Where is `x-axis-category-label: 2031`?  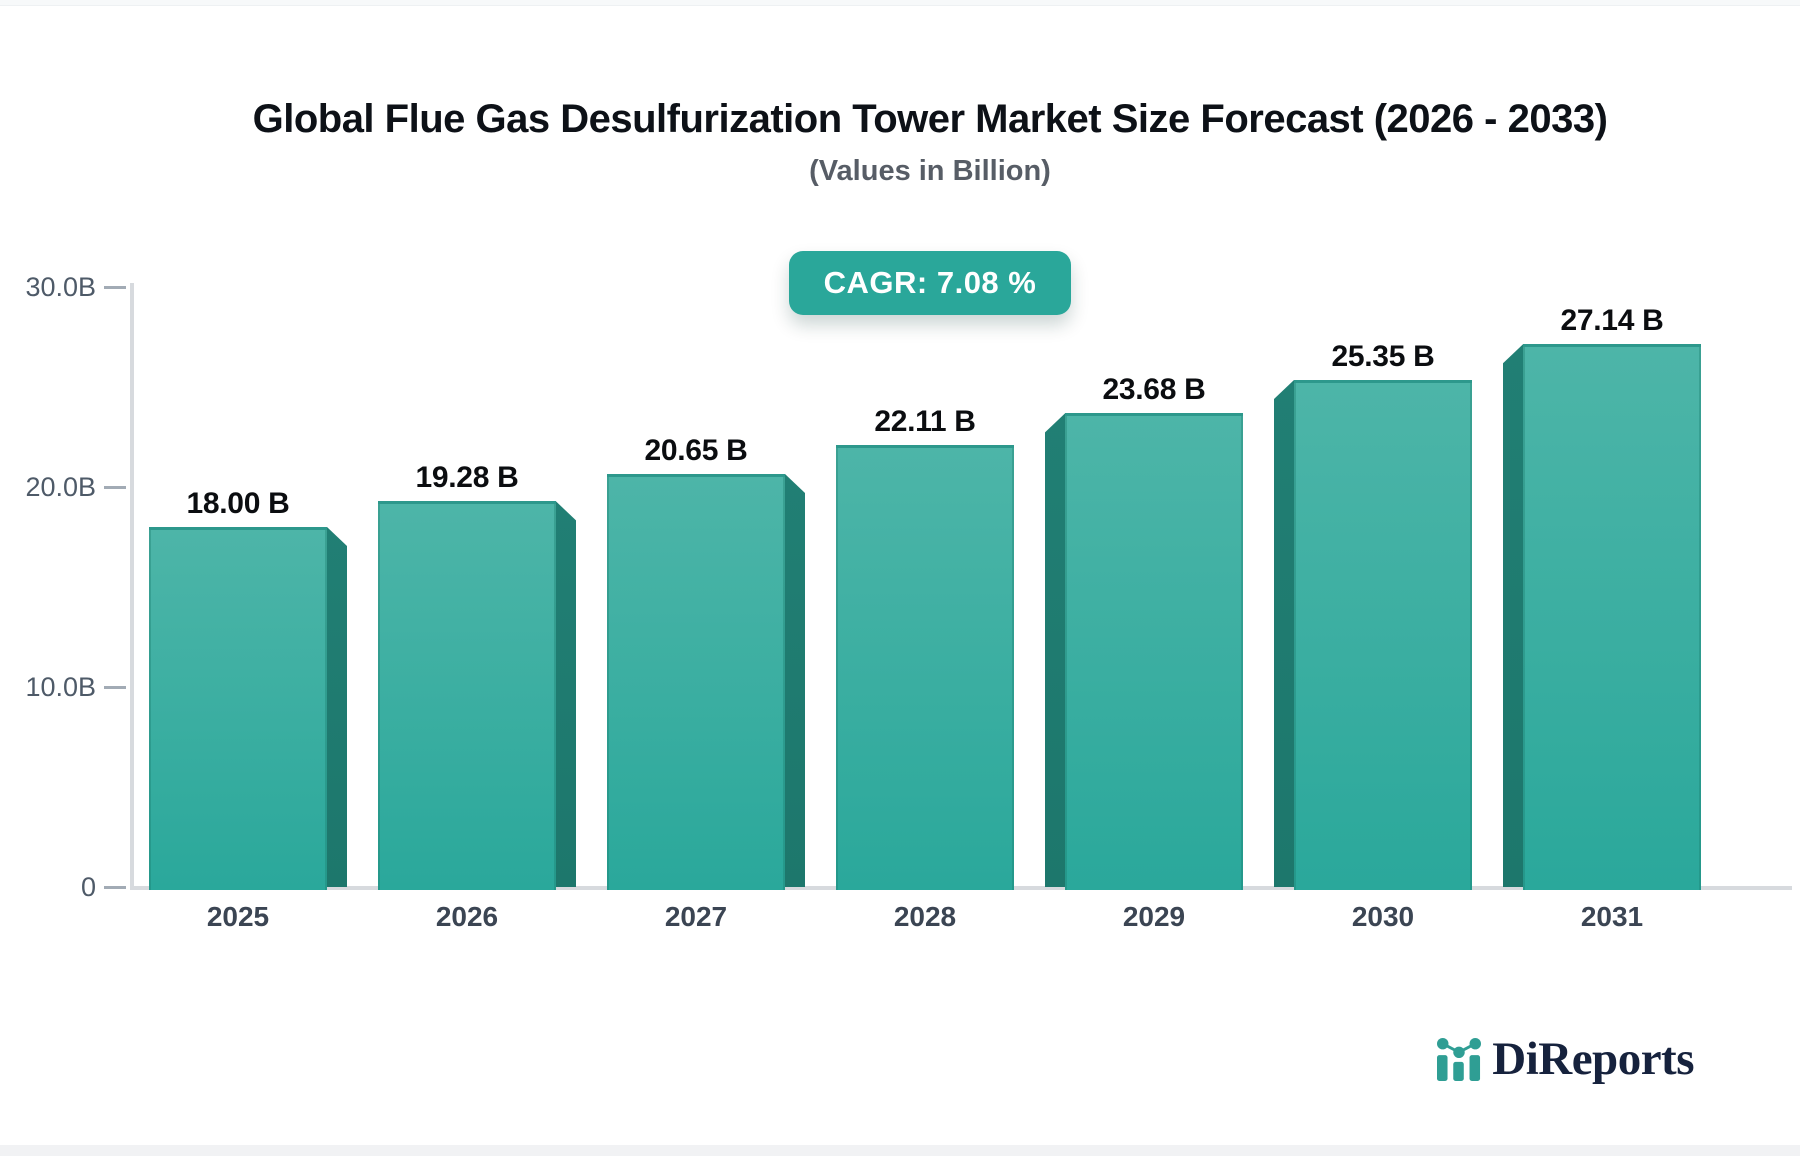
x-axis-category-label: 2031 is located at coordinates (1612, 916).